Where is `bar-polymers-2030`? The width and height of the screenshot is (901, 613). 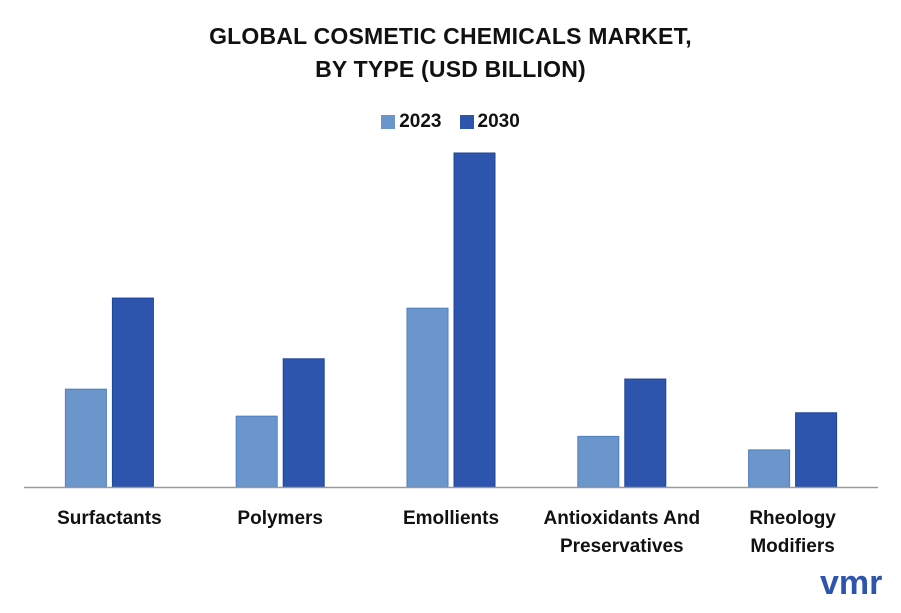 bar-polymers-2030 is located at coordinates (303, 423).